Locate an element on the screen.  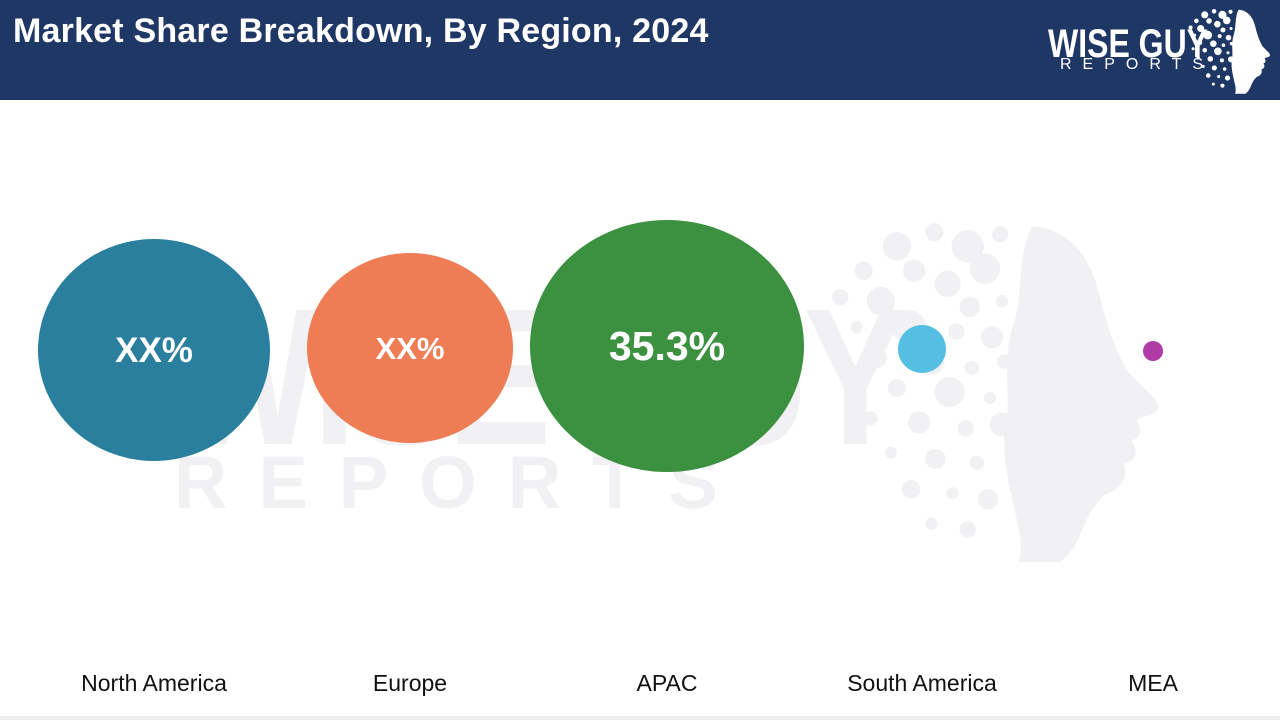
category-label-north-america: North America is located at coordinates (154, 683).